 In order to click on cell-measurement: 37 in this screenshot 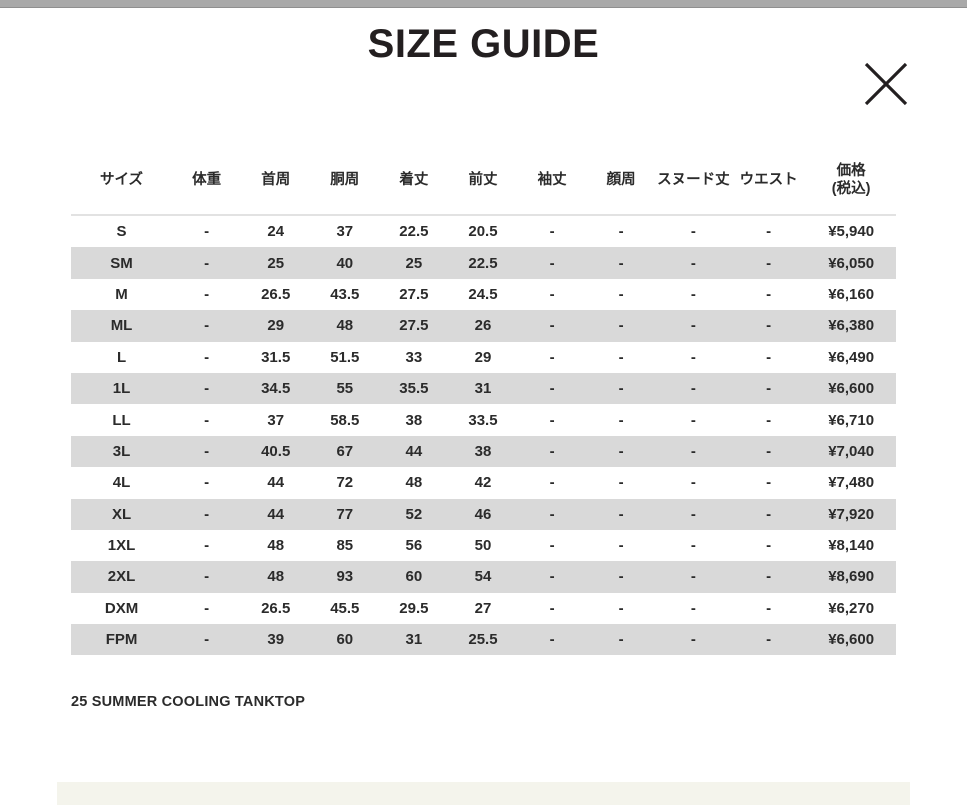, I will do `click(276, 420)`.